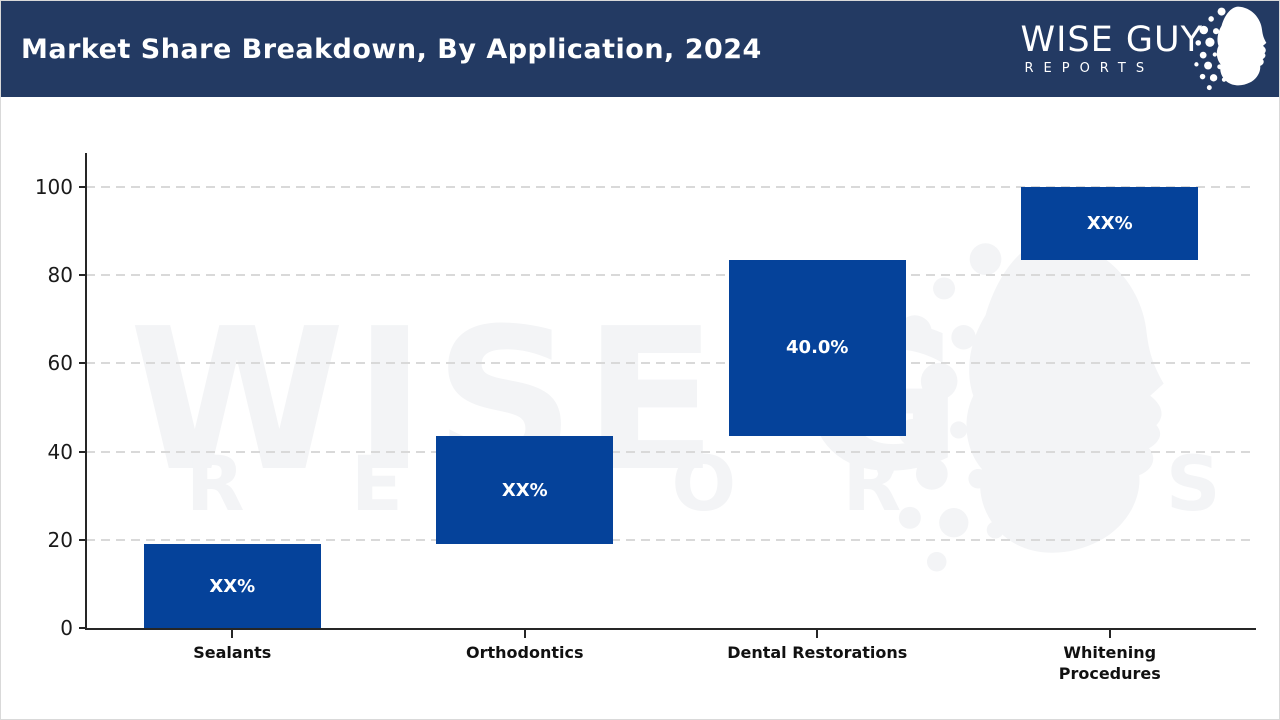  Describe the element at coordinates (1089, 68) in the screenshot. I see `brand-subtitle: REPORTS` at that location.